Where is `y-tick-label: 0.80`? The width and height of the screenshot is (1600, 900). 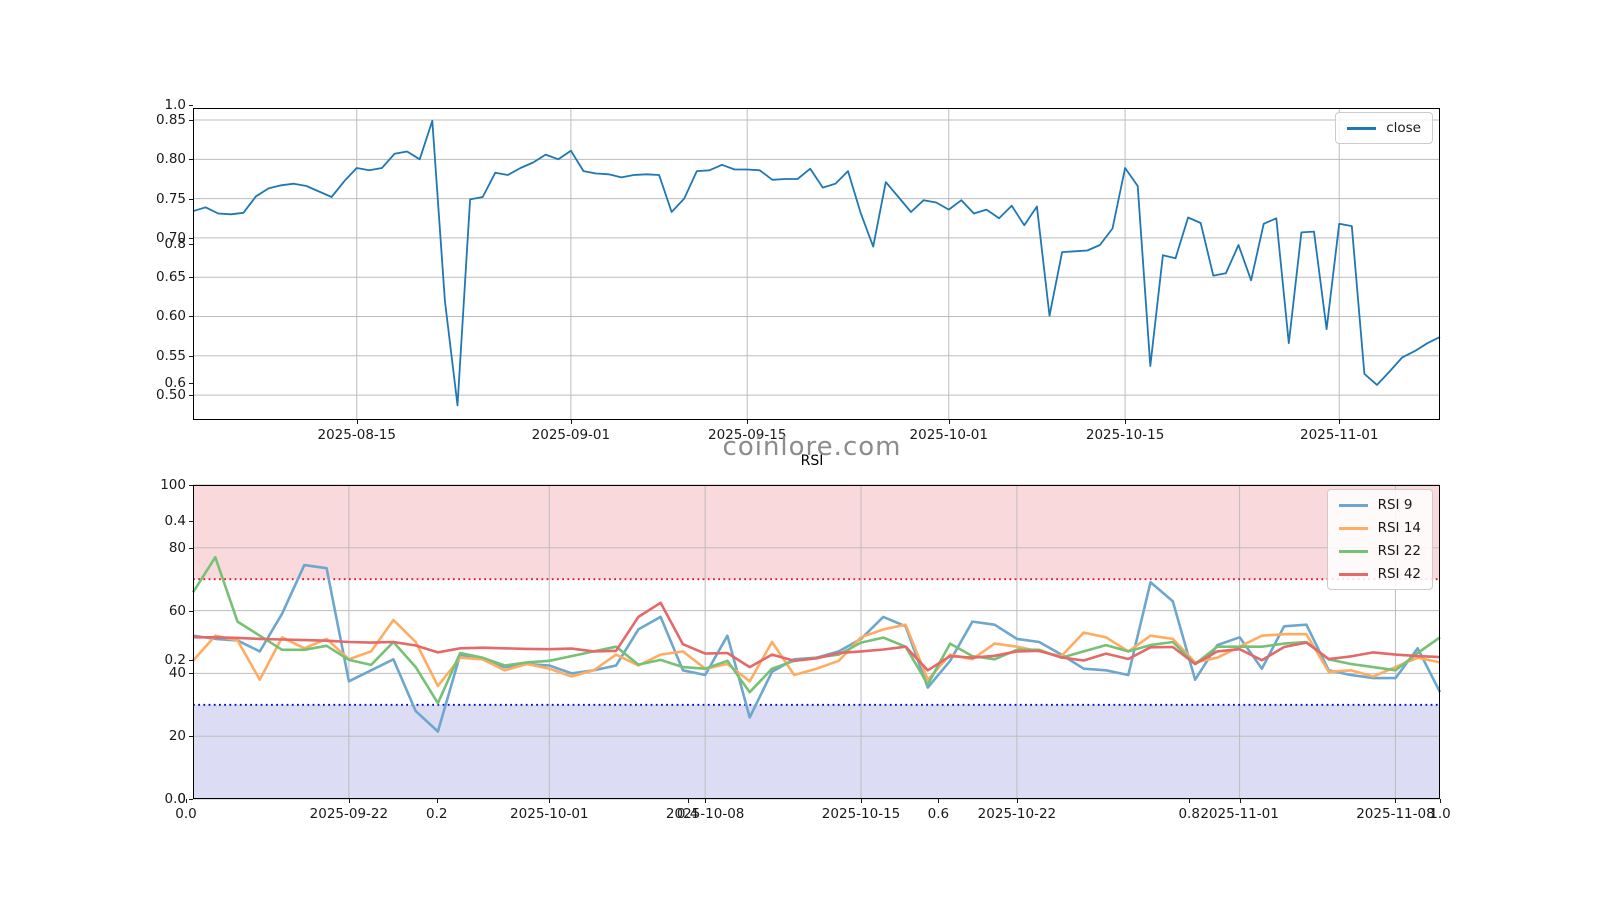
y-tick-label: 0.80 is located at coordinates (170, 159).